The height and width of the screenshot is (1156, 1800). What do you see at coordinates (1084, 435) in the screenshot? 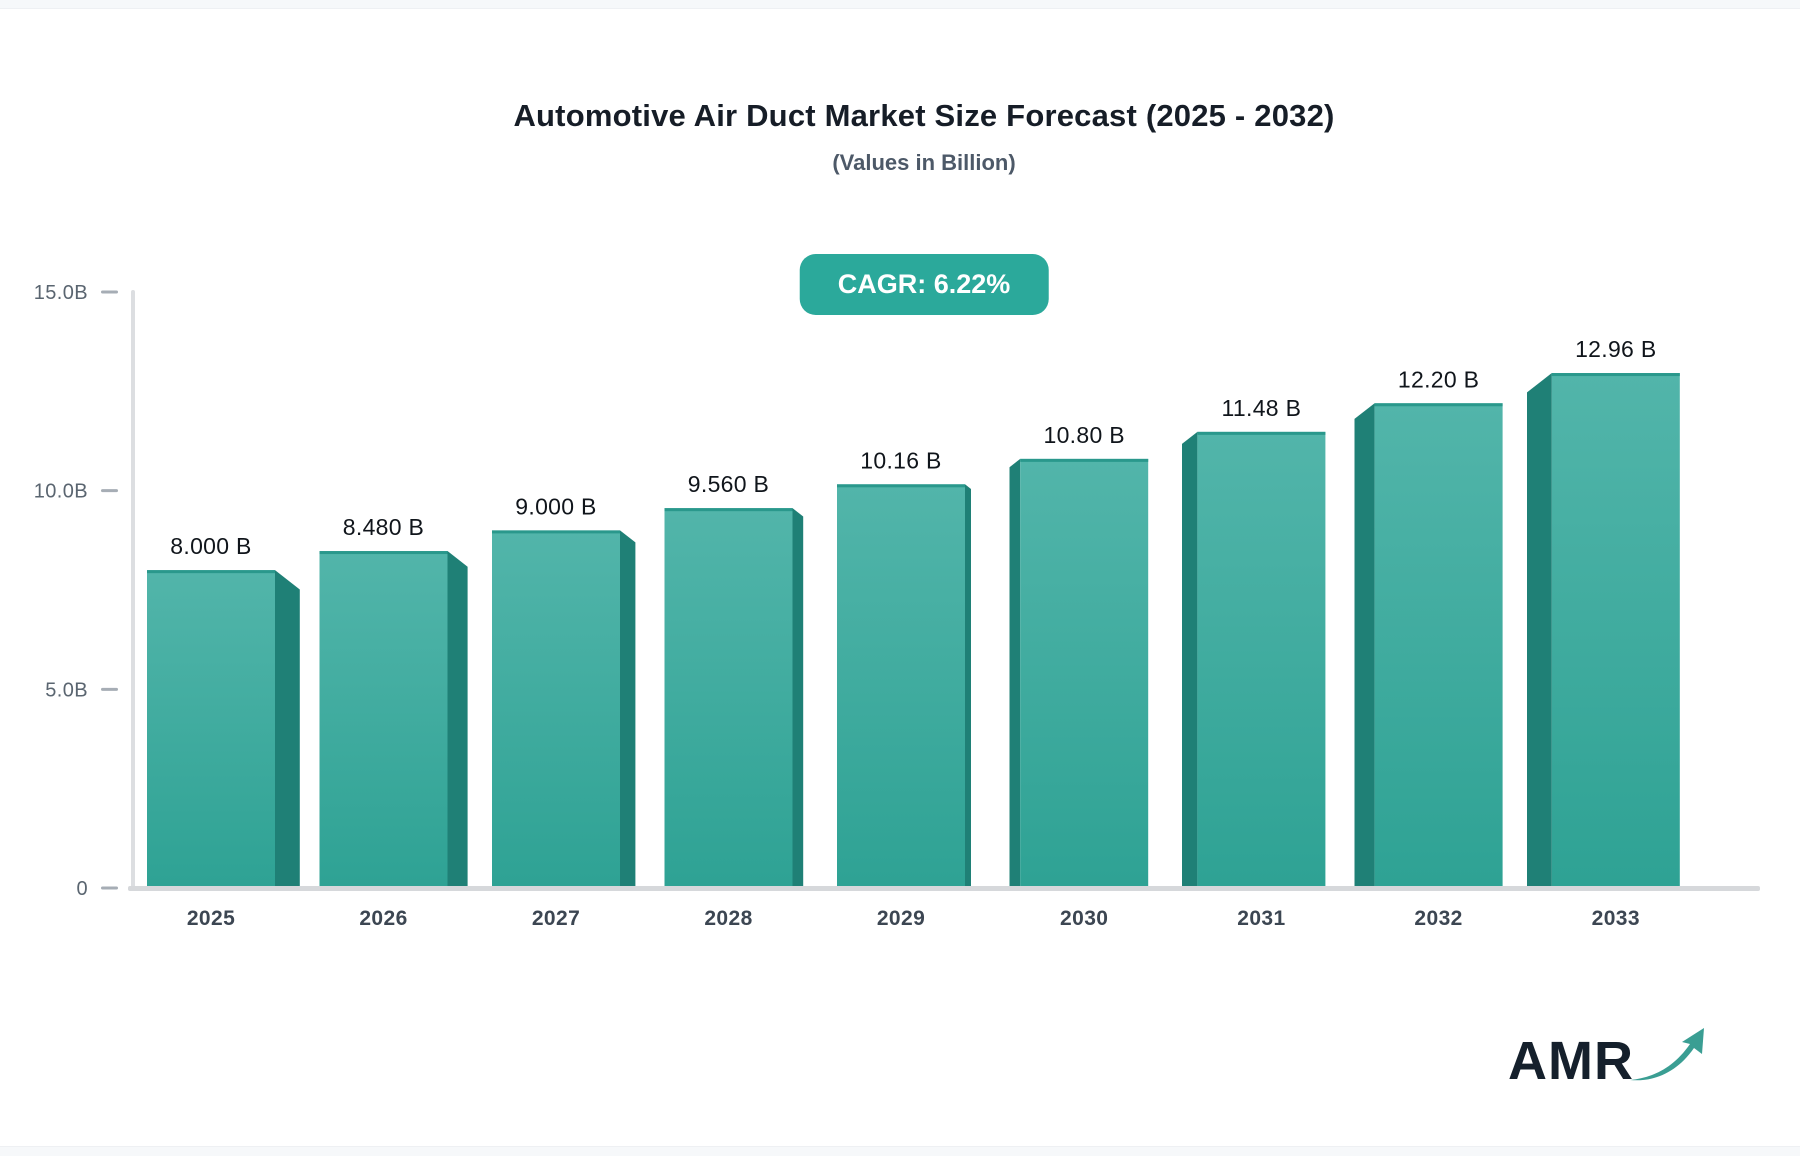
I see `bar-value-label: 10.80 B` at bounding box center [1084, 435].